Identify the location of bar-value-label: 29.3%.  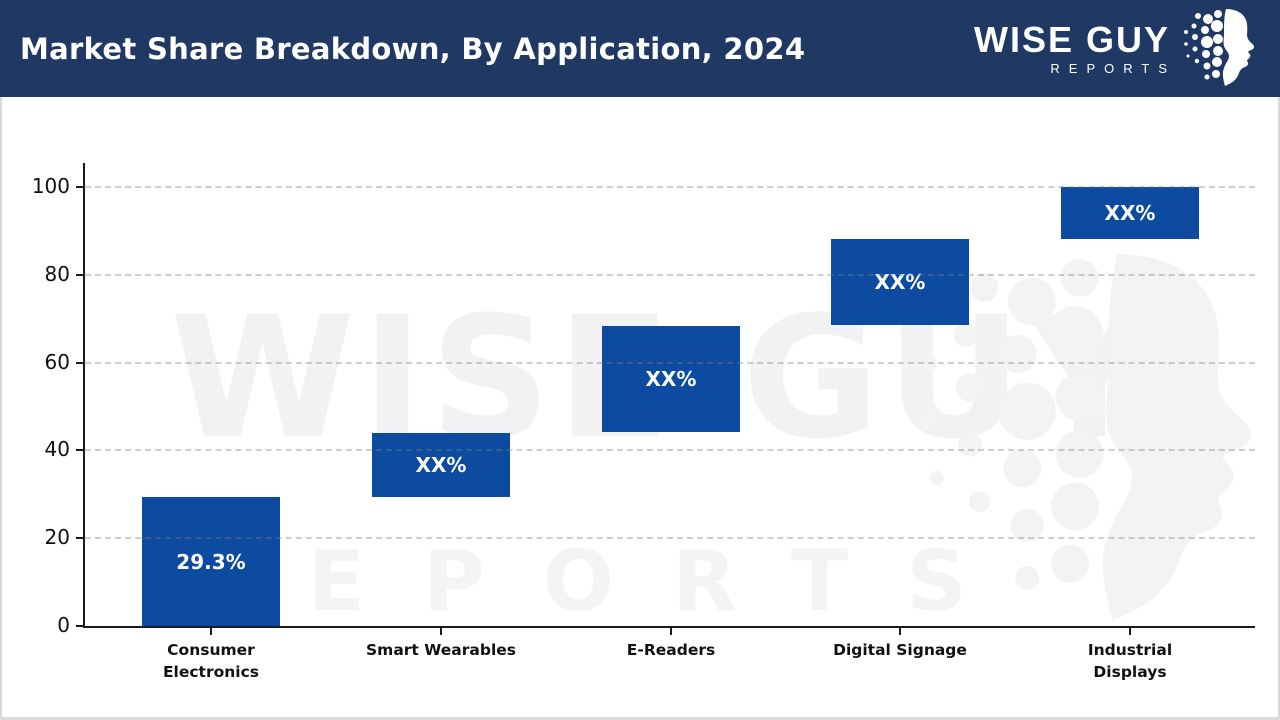
(211, 561).